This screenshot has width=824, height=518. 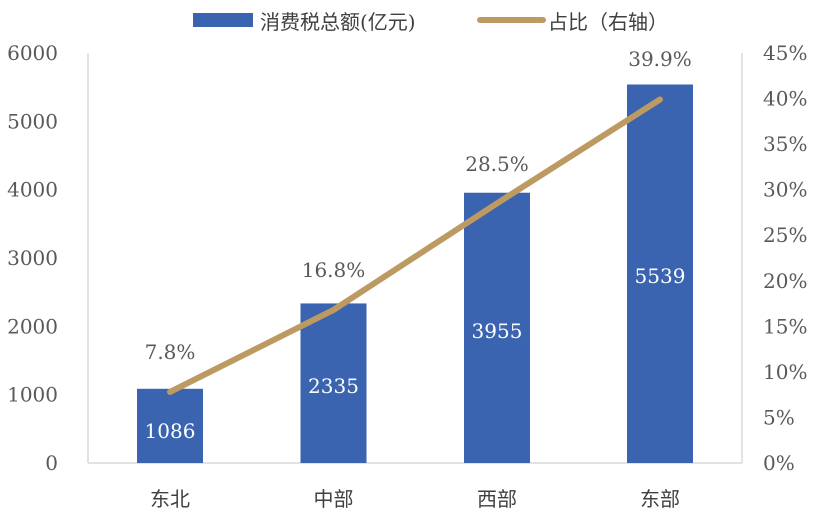 What do you see at coordinates (785, 99) in the screenshot?
I see `right-axis-tick-label: 40%` at bounding box center [785, 99].